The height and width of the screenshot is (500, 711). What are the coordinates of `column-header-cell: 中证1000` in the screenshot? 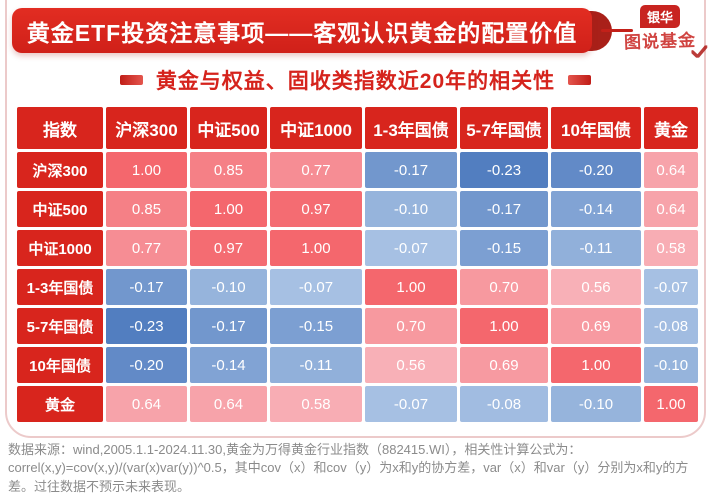 It's located at (316, 128).